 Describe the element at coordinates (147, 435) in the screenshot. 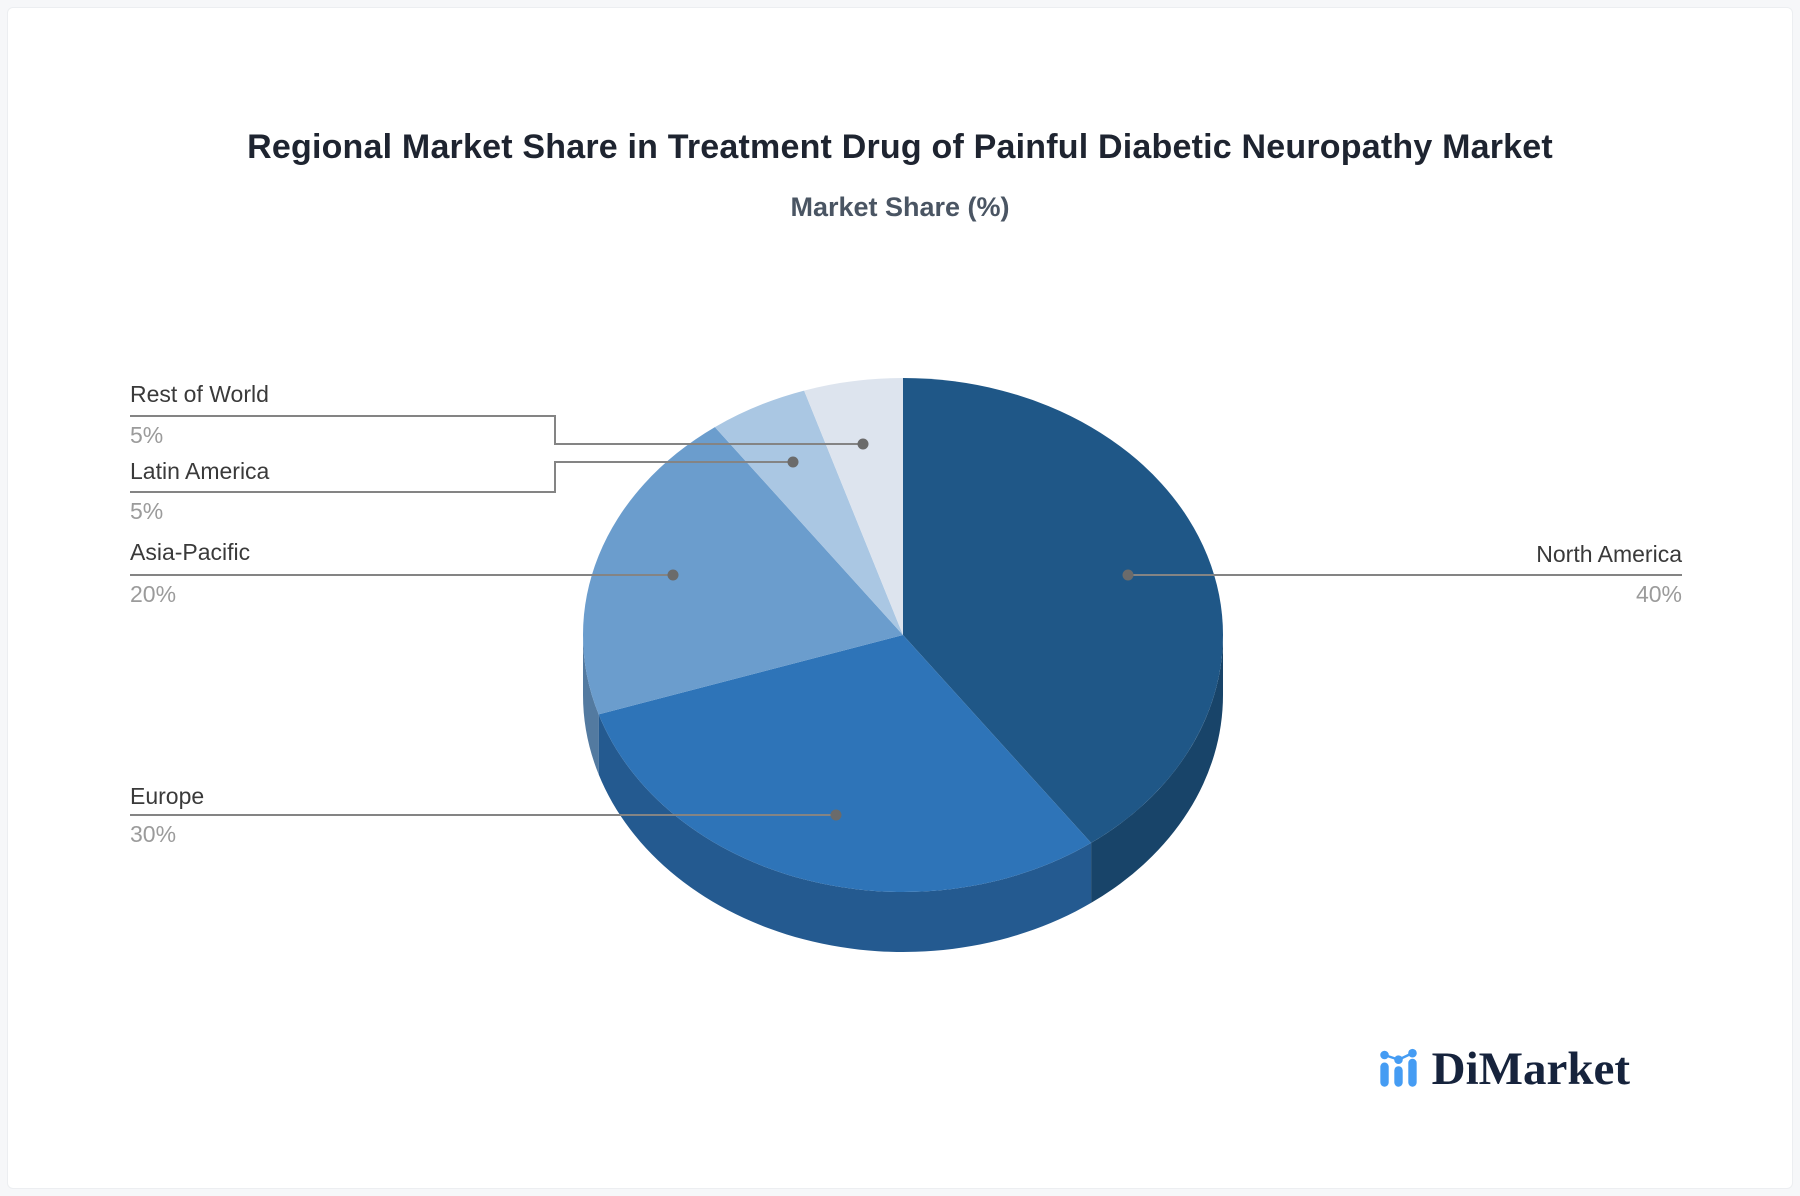

I see `value-rest-of-world: 5%` at that location.